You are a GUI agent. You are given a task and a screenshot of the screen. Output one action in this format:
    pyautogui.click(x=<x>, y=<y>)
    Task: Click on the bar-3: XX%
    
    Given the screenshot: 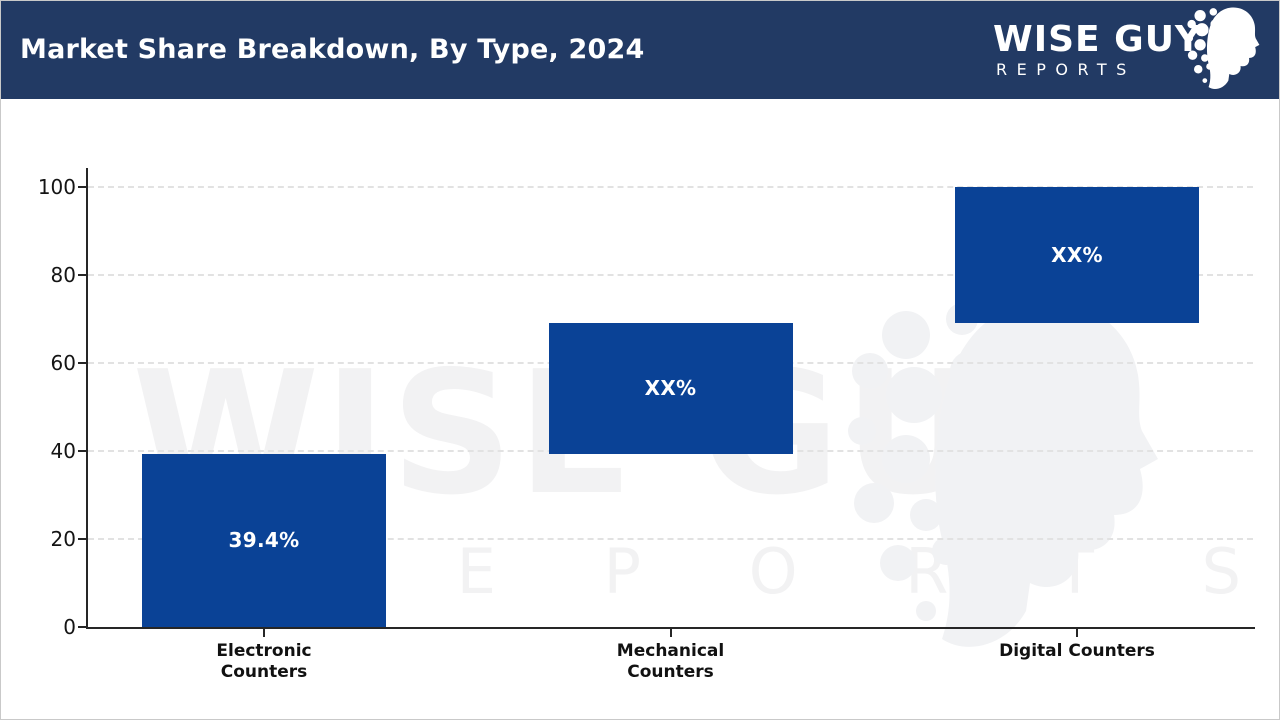 What is the action you would take?
    pyautogui.click(x=1077, y=255)
    